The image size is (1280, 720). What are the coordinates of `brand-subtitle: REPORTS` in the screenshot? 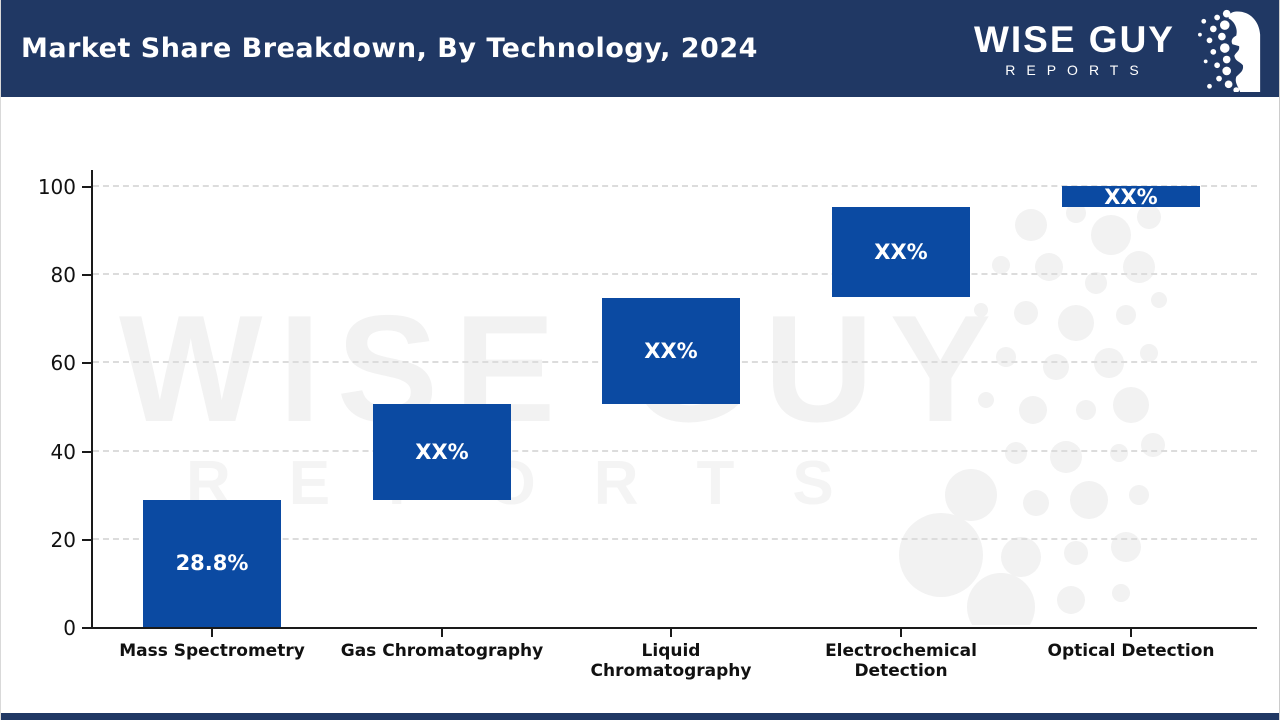 It's located at (1077, 70).